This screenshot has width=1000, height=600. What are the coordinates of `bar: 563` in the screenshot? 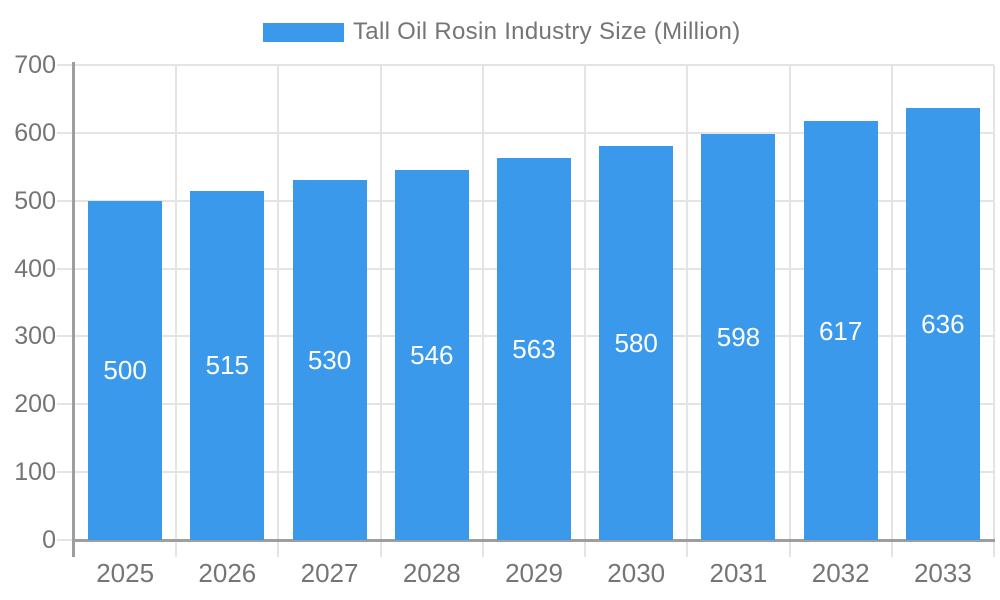 It's located at (534, 348).